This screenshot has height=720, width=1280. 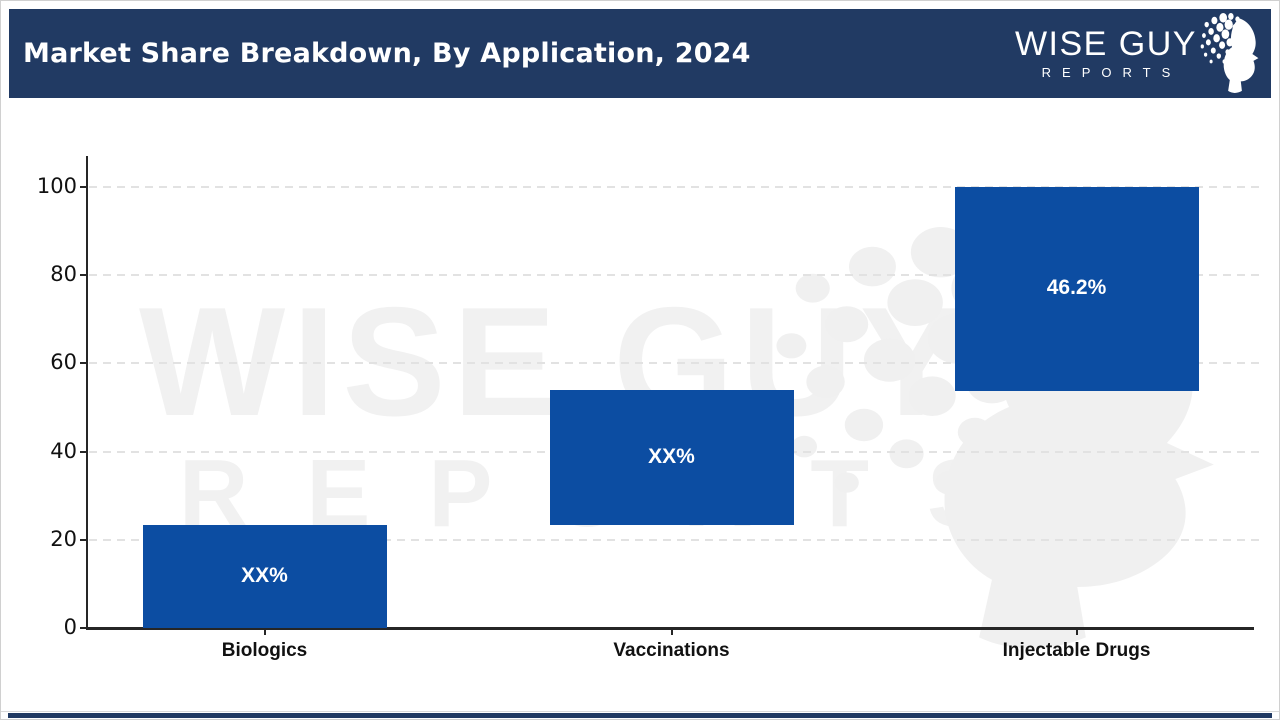 What do you see at coordinates (1105, 44) in the screenshot?
I see `logo-wordmark: WISE GUY` at bounding box center [1105, 44].